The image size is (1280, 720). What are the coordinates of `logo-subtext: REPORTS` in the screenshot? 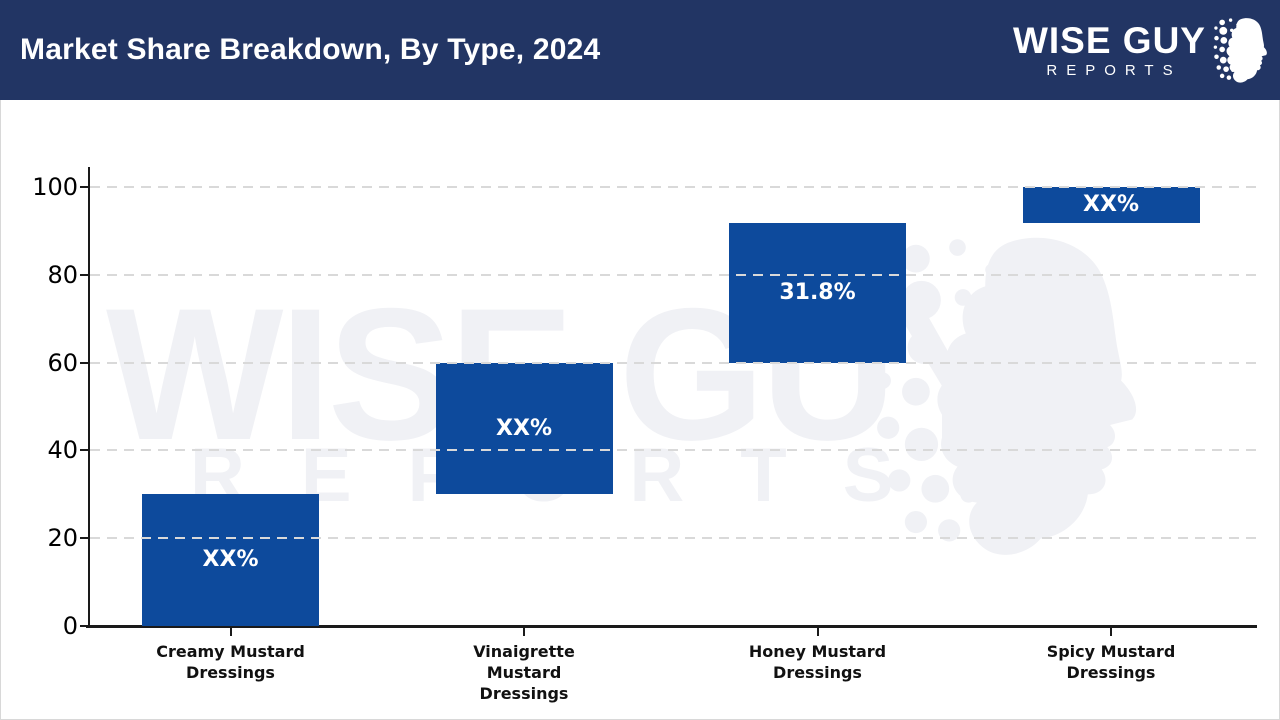 It's located at (1114, 70).